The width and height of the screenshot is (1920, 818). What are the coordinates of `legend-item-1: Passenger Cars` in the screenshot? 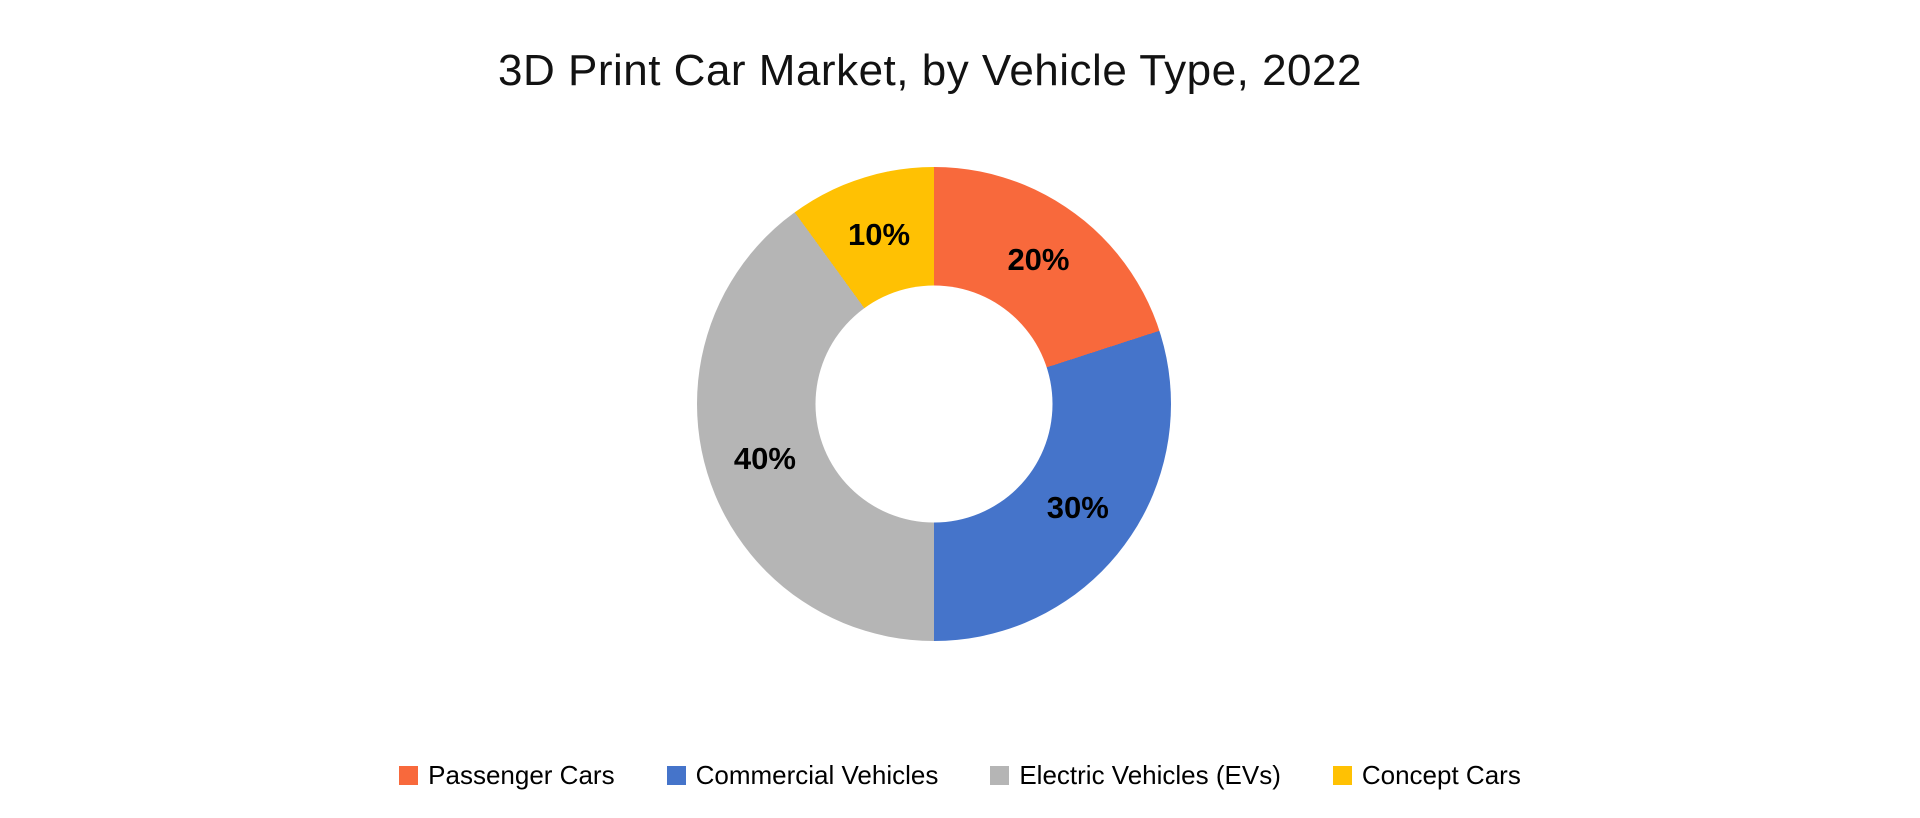 It's located at (507, 775).